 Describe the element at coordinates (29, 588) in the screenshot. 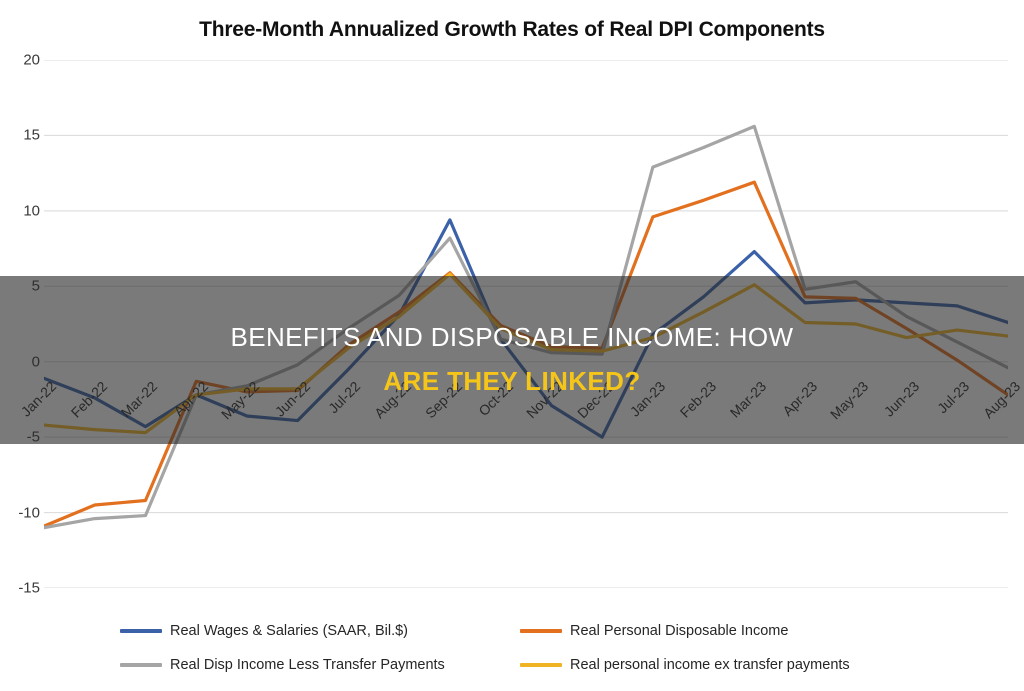

I see `y-tick-label: -15` at that location.